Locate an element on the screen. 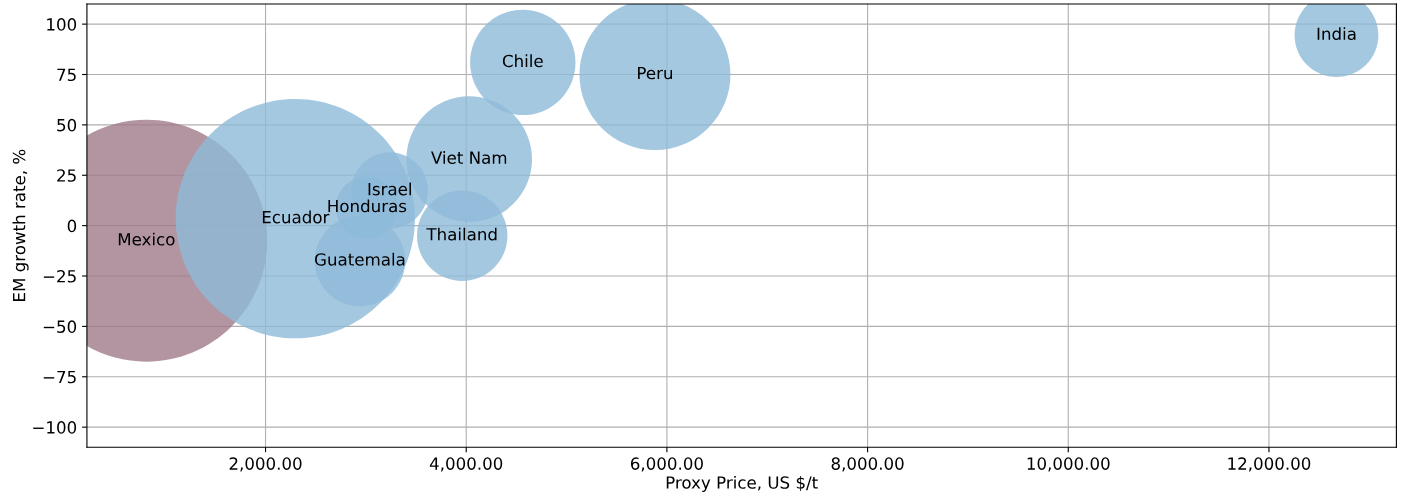 The image size is (1402, 497). x-axis-title: Proxy Price, US $/t is located at coordinates (742, 484).